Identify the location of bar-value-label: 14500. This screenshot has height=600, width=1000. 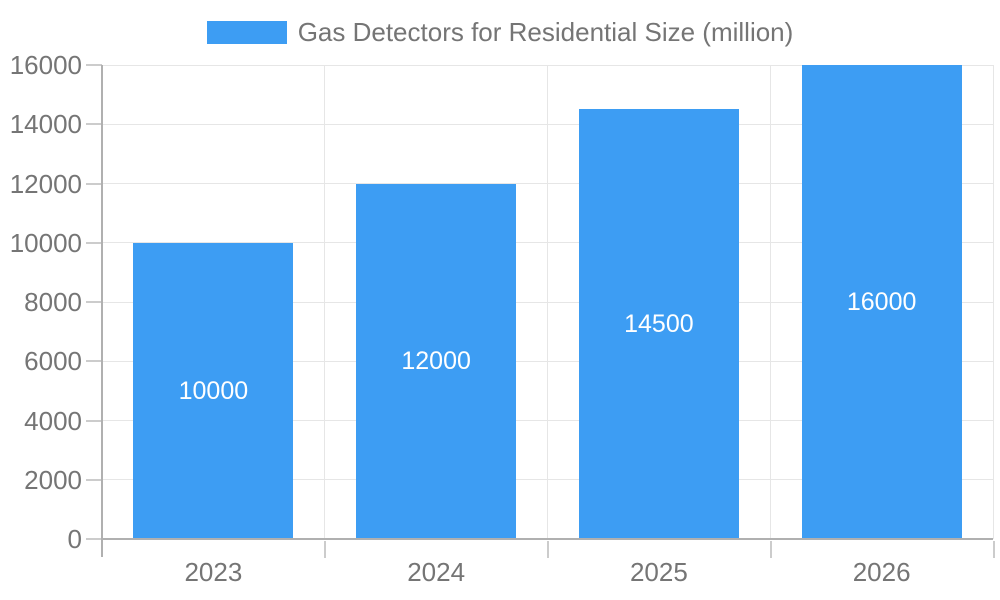
(659, 324).